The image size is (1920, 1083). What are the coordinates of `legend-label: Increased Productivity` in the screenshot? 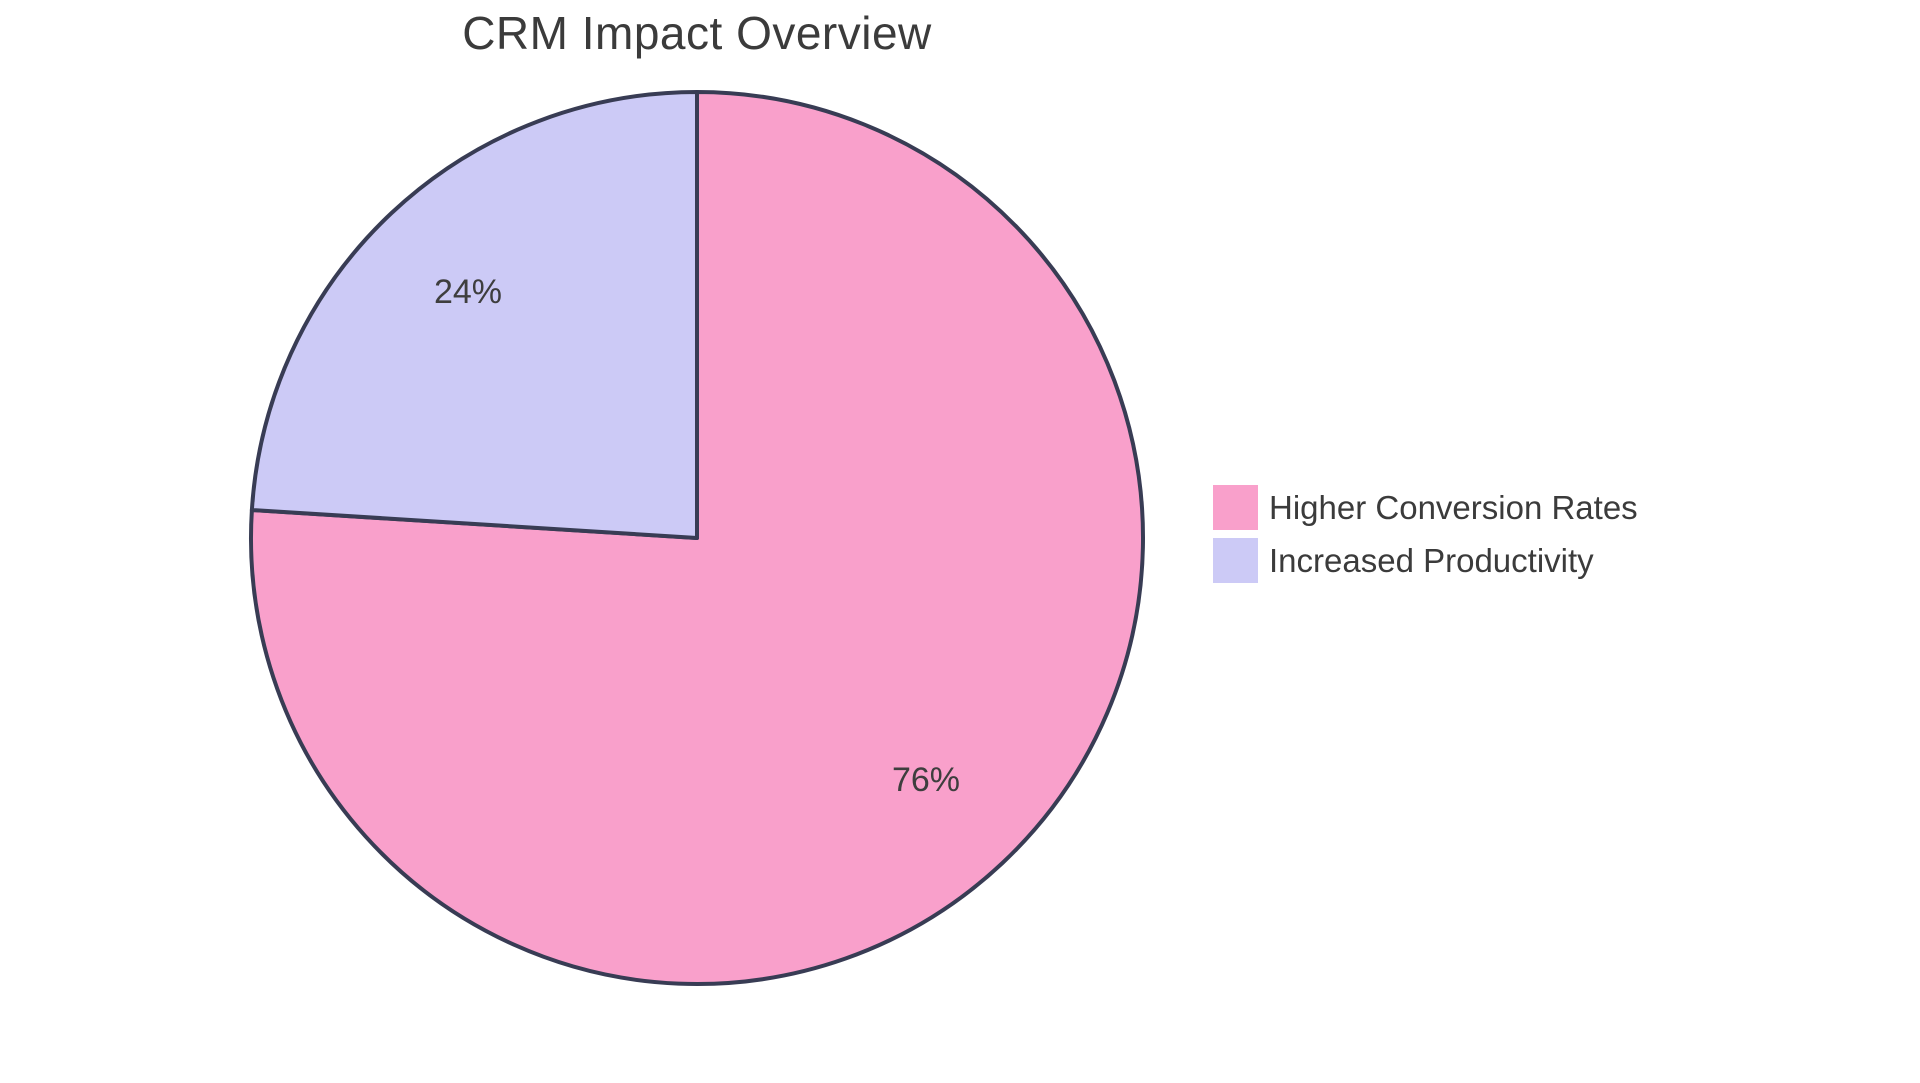 It's located at (1431, 560).